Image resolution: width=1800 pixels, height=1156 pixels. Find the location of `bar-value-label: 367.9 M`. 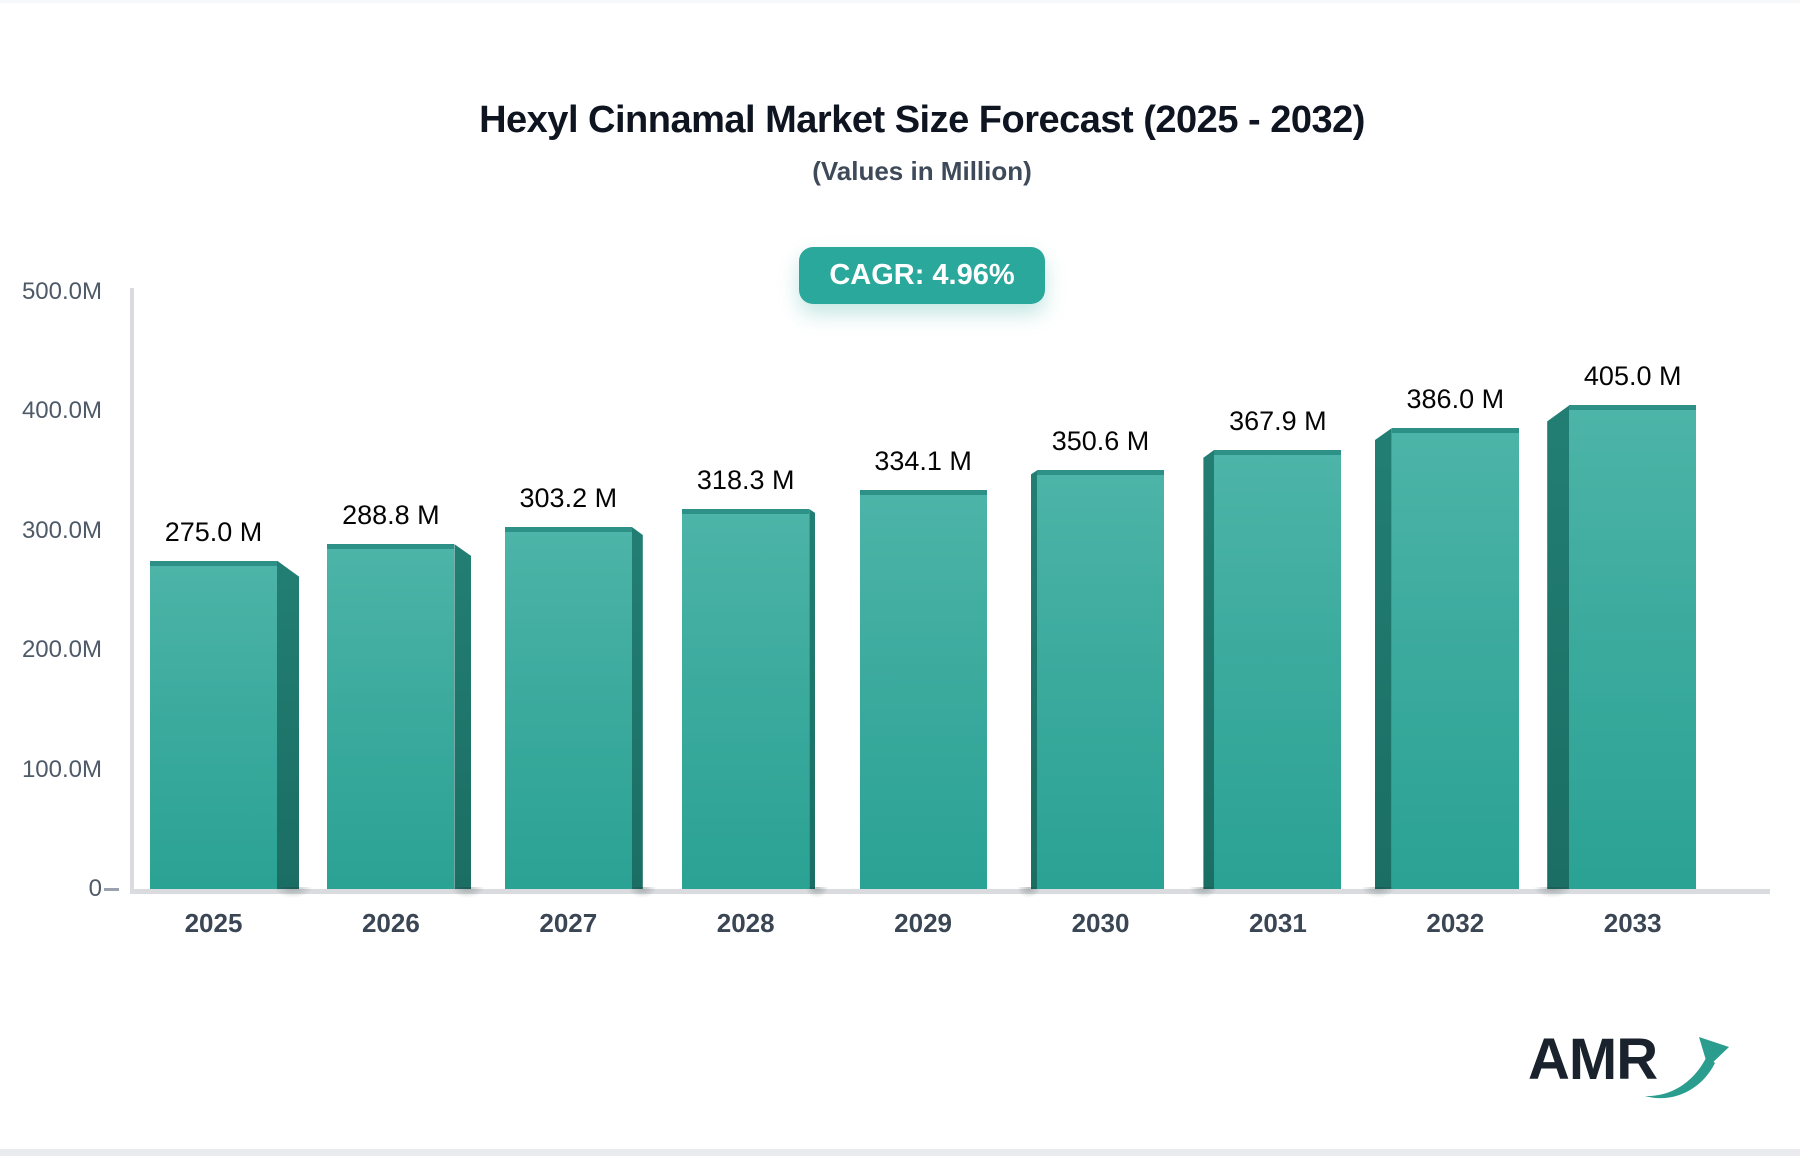

bar-value-label: 367.9 M is located at coordinates (1278, 420).